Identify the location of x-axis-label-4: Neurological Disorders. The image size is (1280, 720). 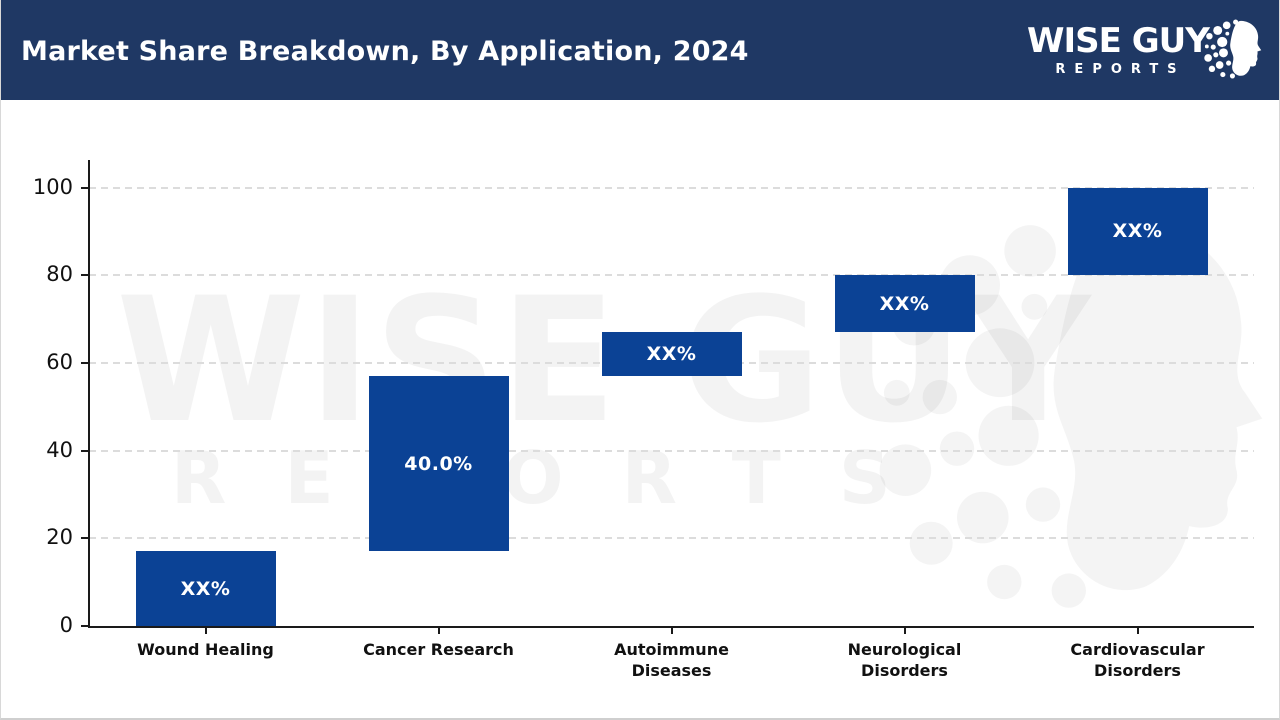
(904, 660).